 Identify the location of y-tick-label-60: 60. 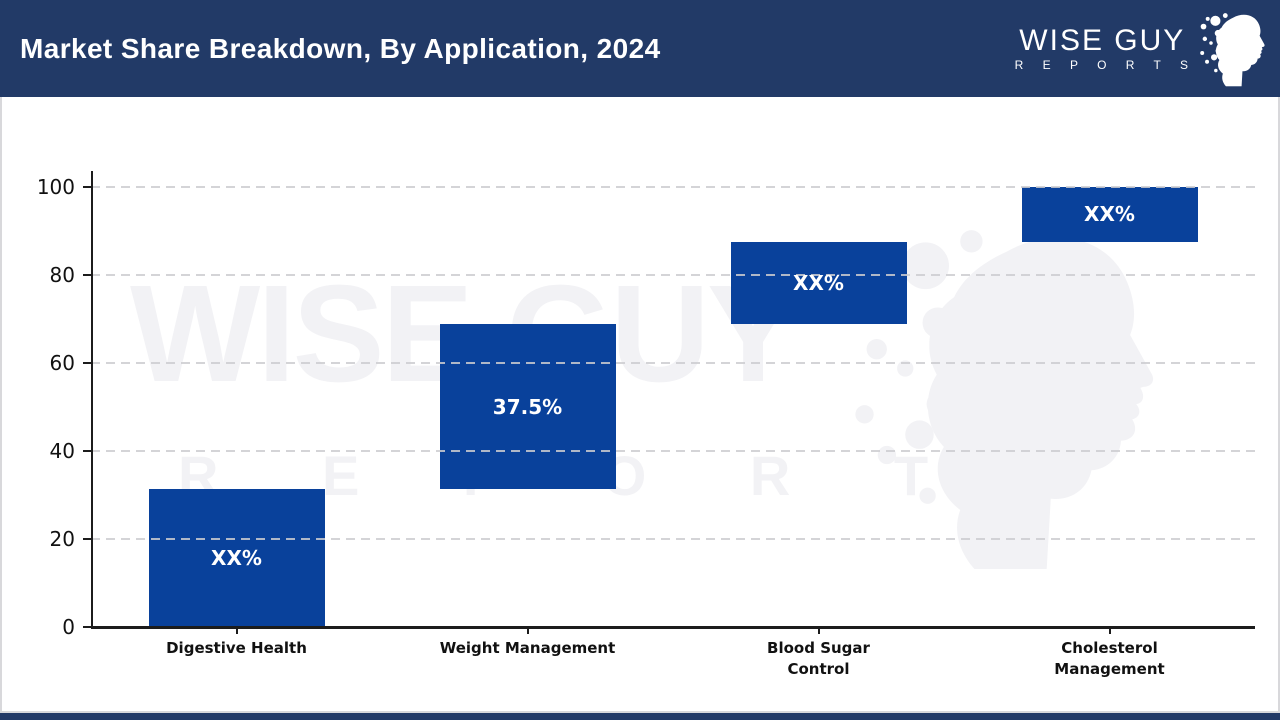
(62, 362).